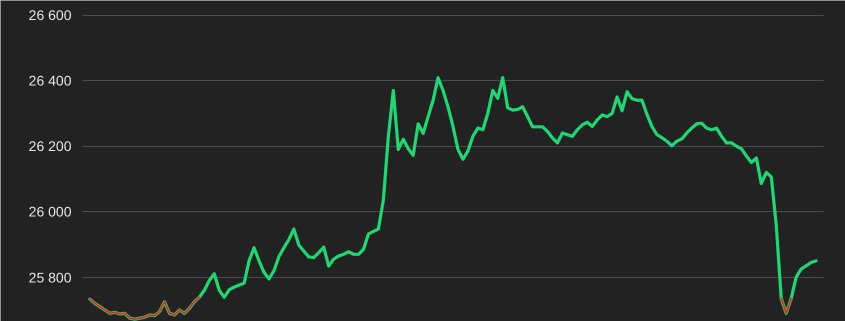  I want to click on y-tick-label: 25 800, so click(50, 277).